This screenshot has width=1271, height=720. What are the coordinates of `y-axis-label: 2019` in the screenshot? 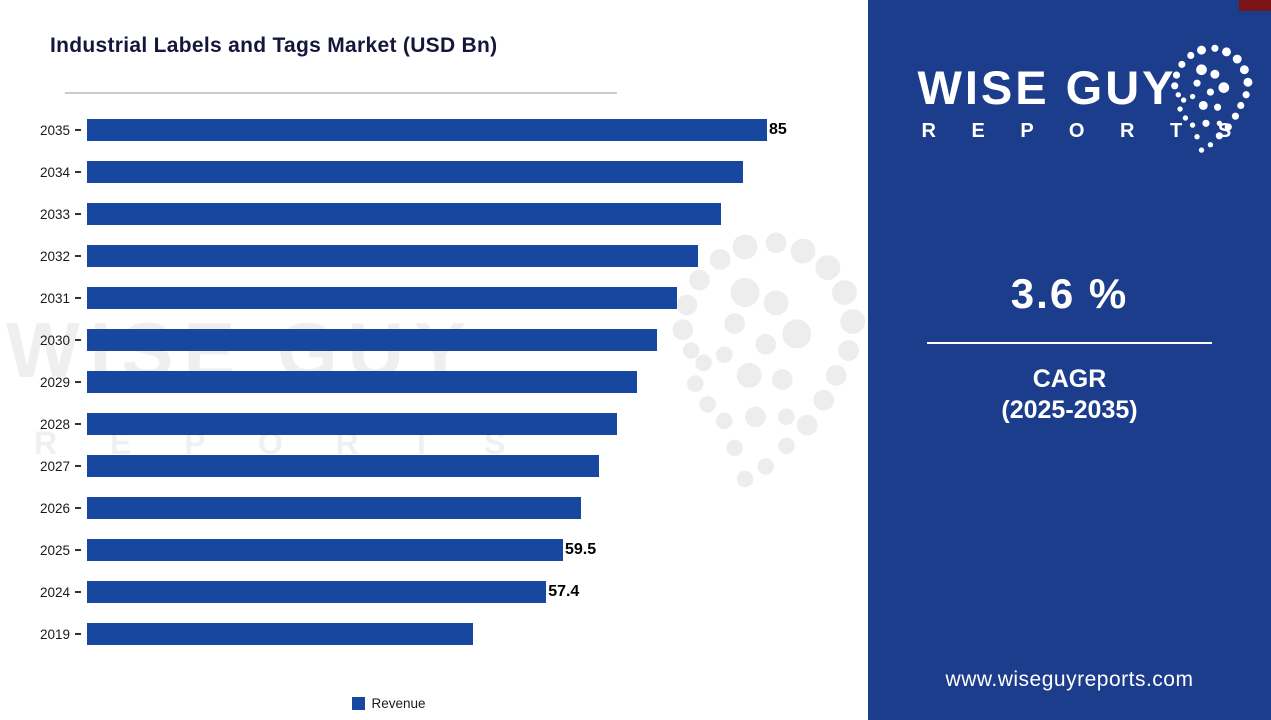 It's located at (54, 634).